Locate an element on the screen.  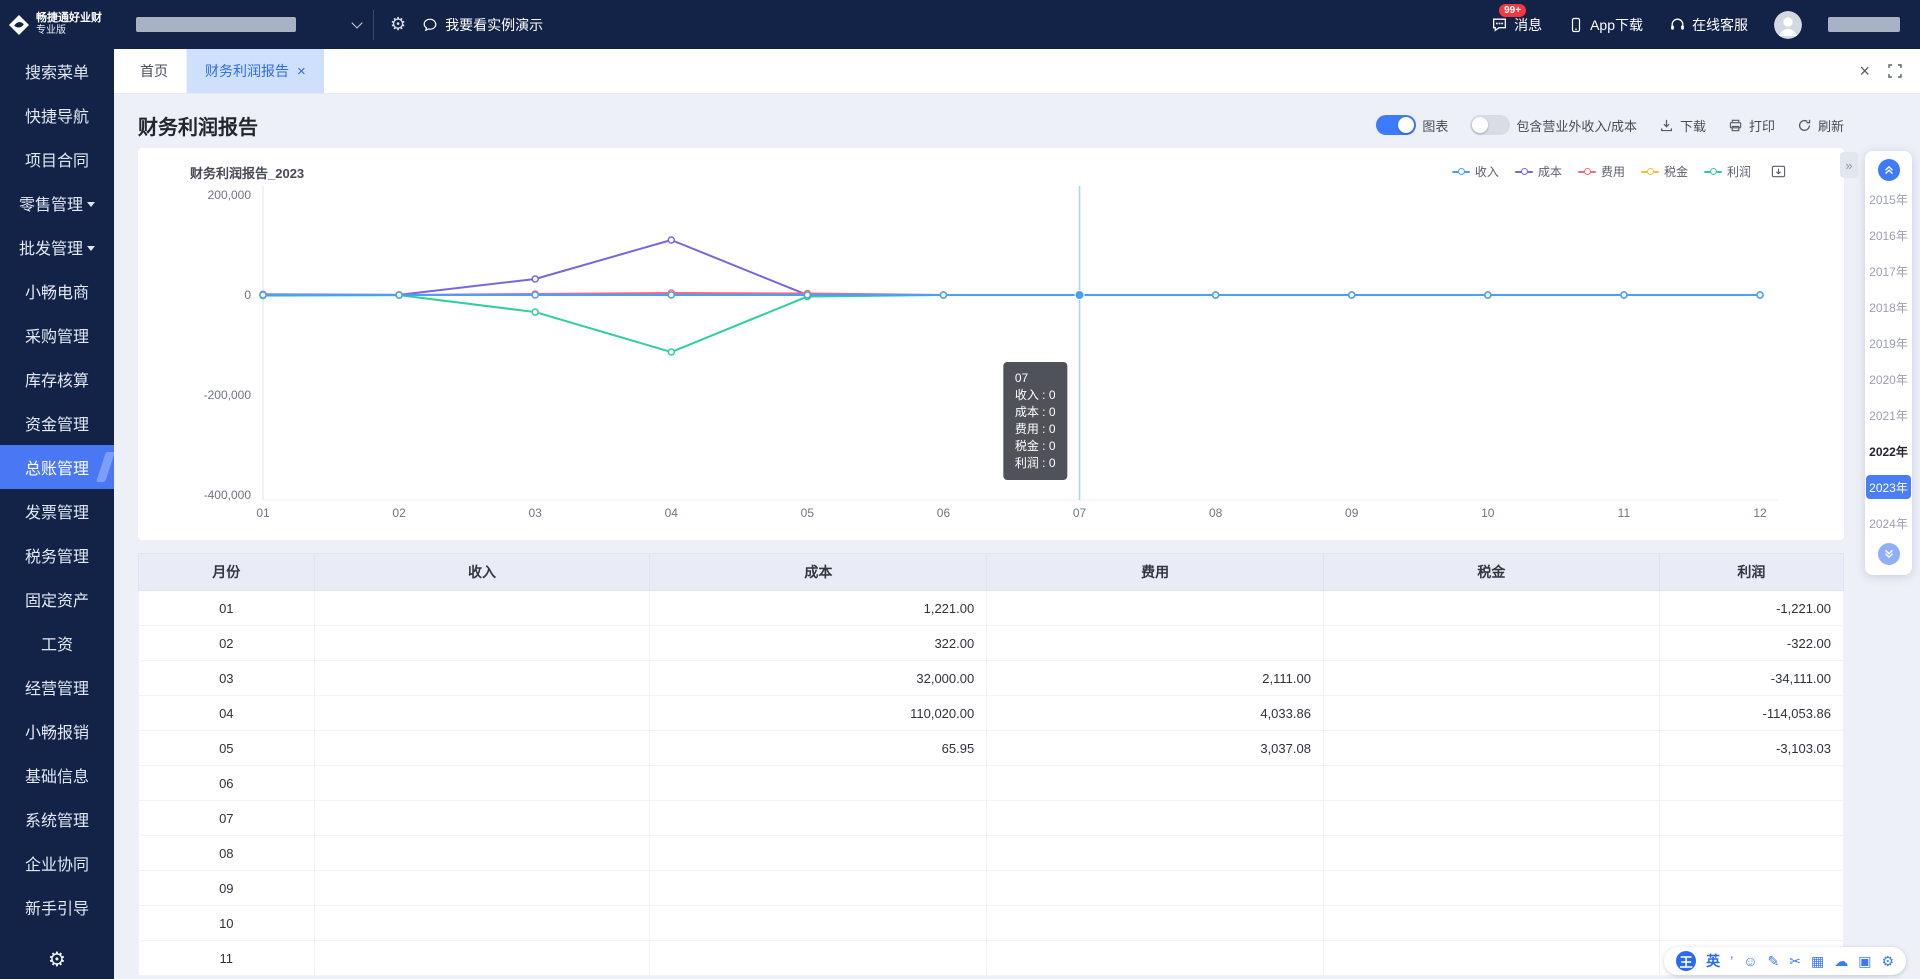
sidebar-item: 小畅报销 is located at coordinates (57, 731).